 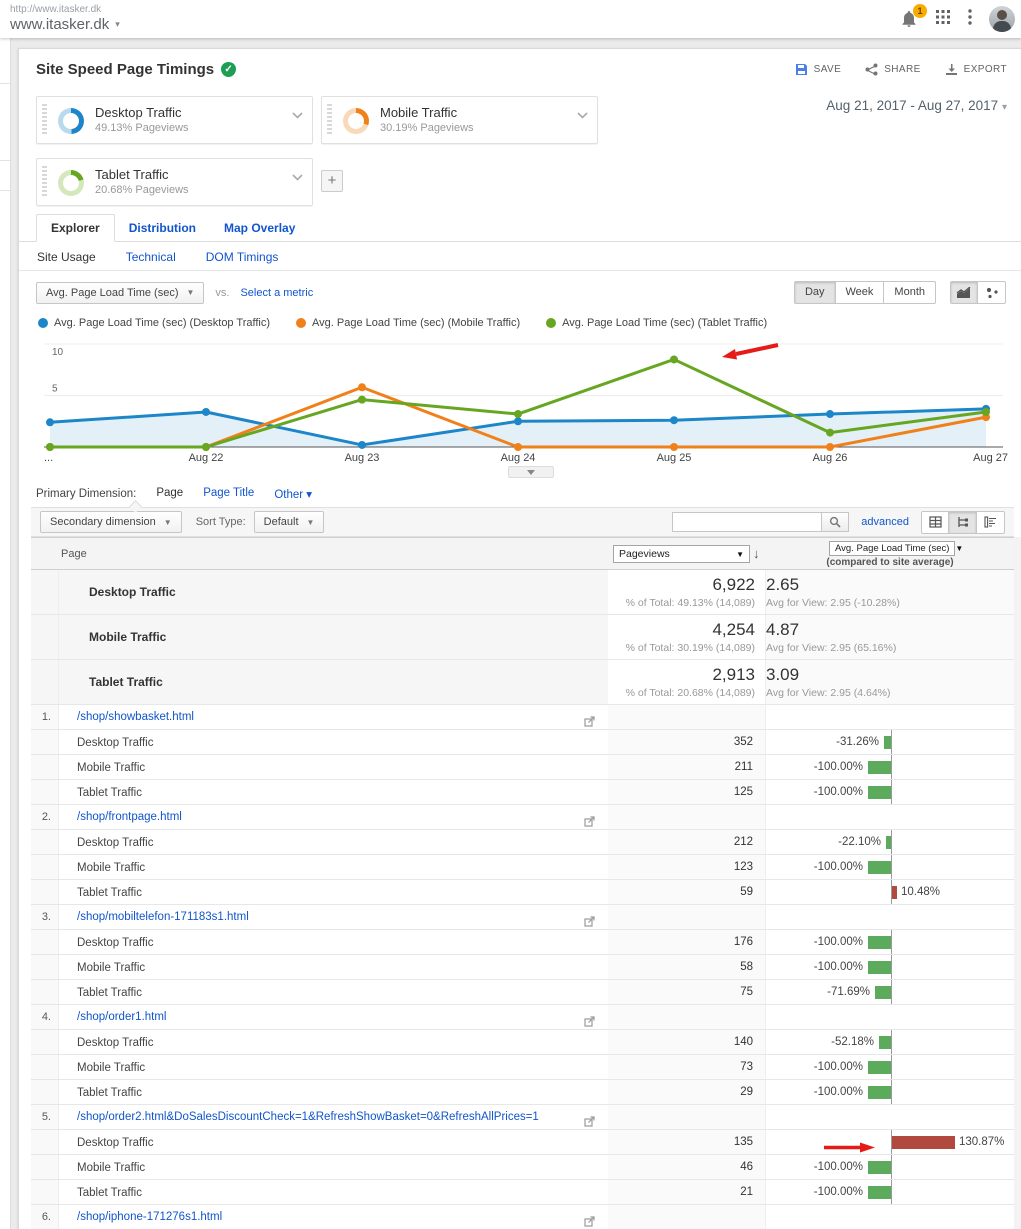 I want to click on more-options-icon, so click(x=970, y=19).